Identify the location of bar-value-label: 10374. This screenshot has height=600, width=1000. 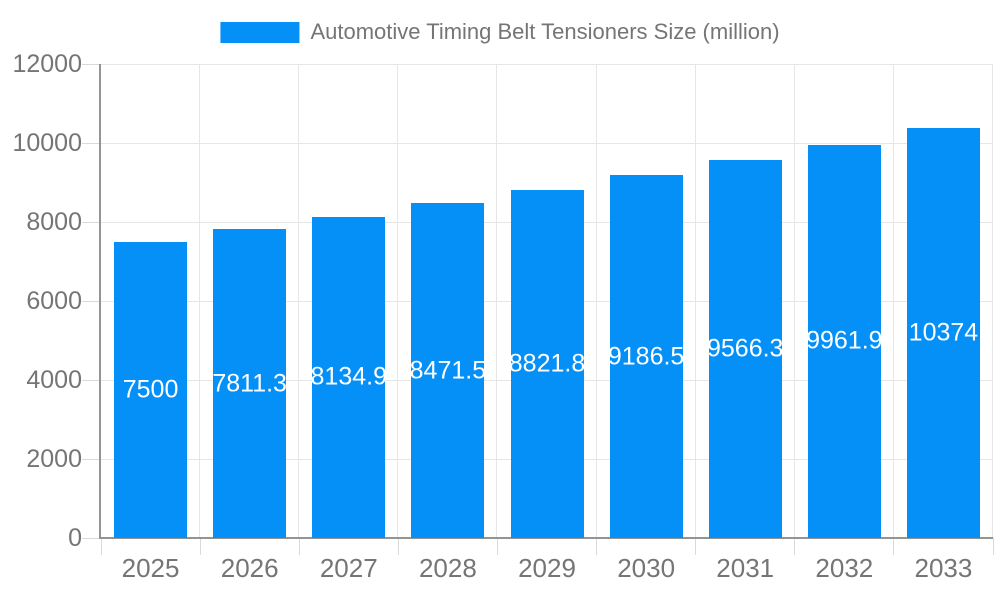
(943, 332).